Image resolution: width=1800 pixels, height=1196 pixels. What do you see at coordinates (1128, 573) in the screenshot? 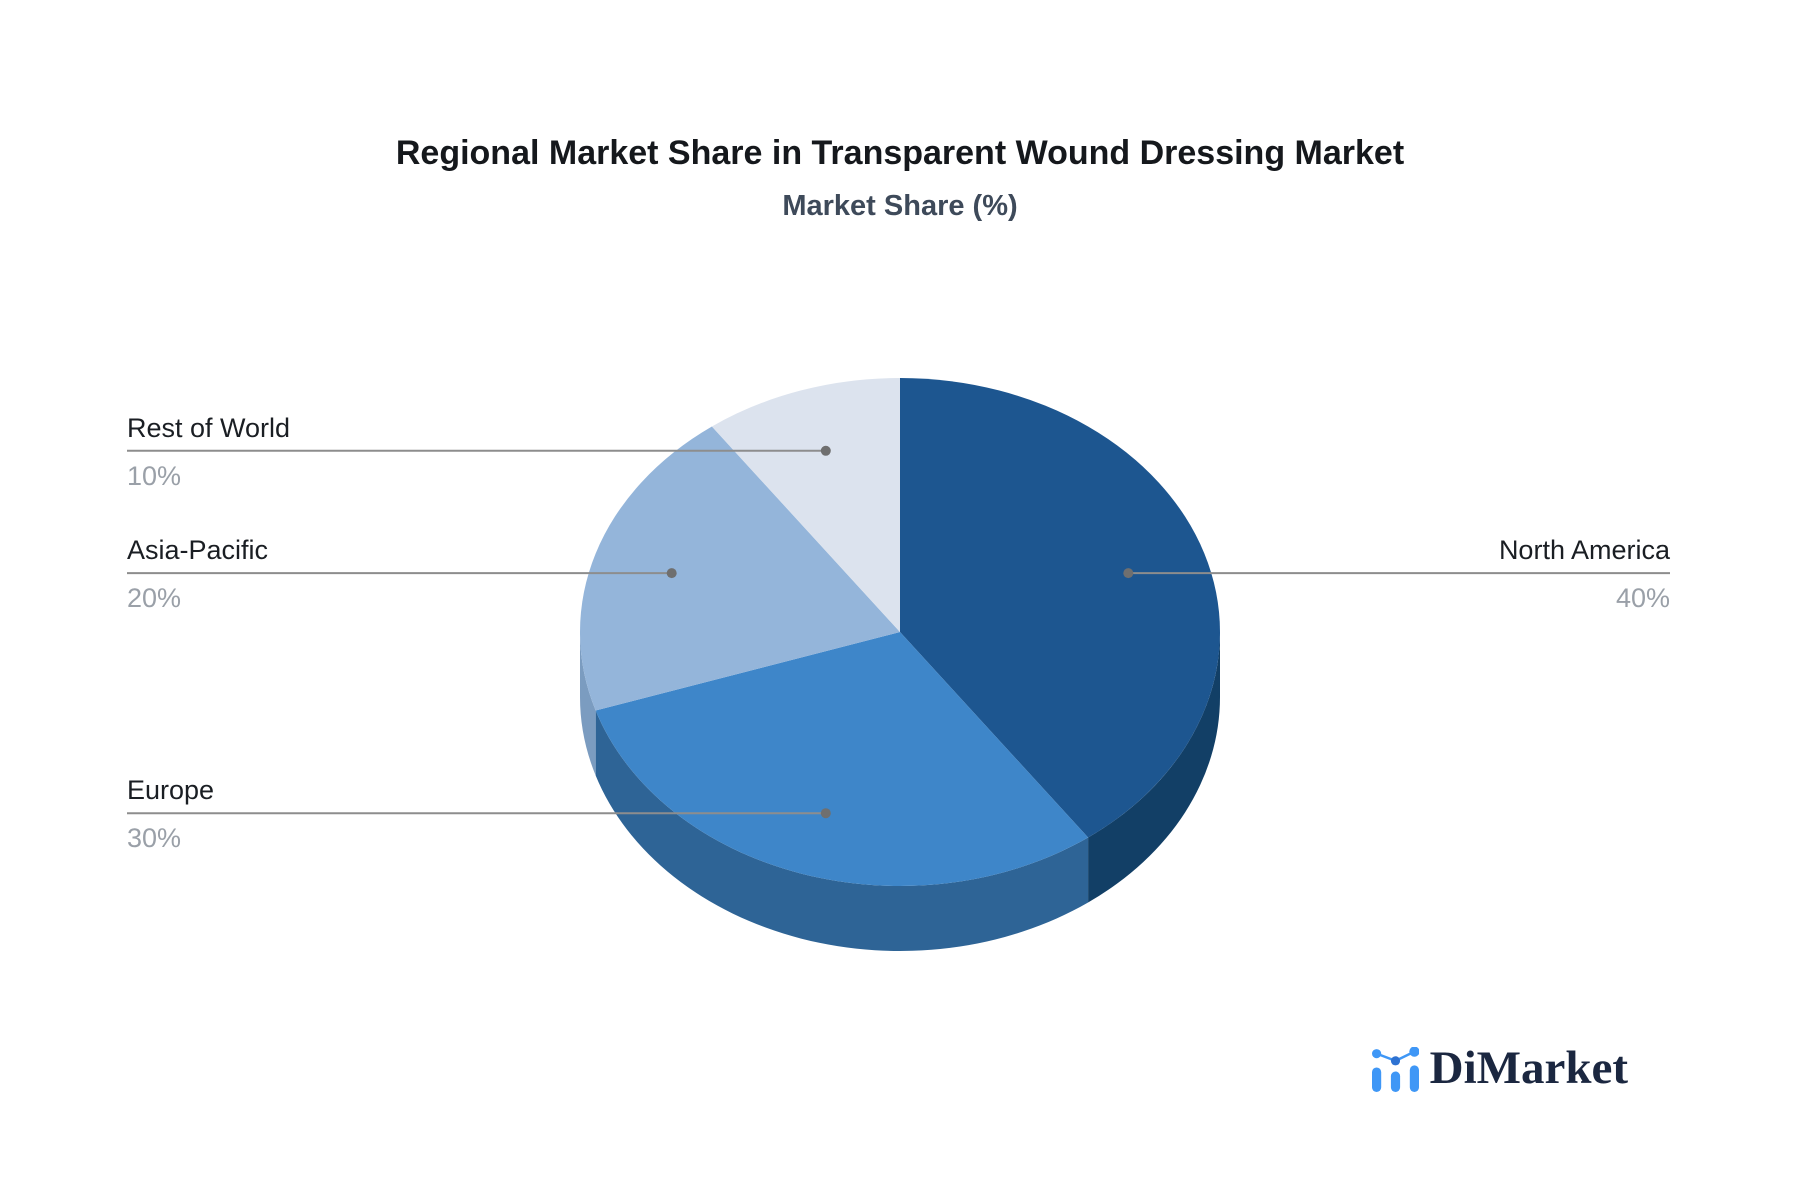
I see `leader-dot-north-america` at bounding box center [1128, 573].